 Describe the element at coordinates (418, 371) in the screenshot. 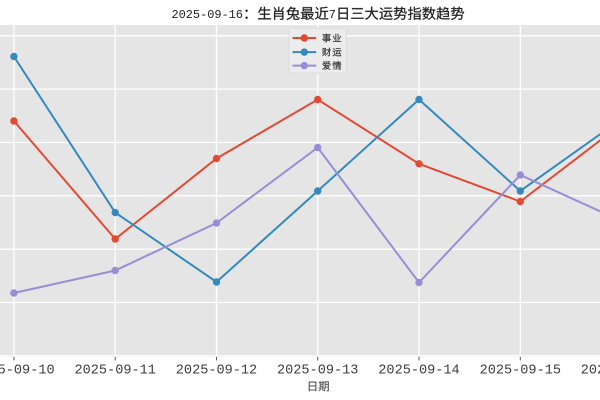

I see `svg-text: 2025-09-14` at that location.